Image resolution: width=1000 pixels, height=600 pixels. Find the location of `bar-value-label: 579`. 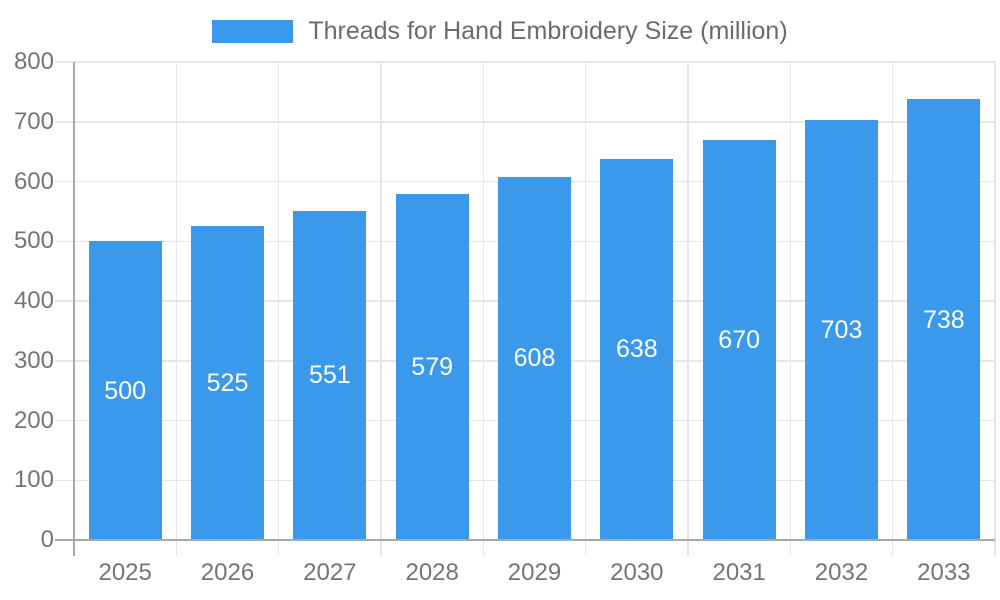

bar-value-label: 579 is located at coordinates (432, 367).